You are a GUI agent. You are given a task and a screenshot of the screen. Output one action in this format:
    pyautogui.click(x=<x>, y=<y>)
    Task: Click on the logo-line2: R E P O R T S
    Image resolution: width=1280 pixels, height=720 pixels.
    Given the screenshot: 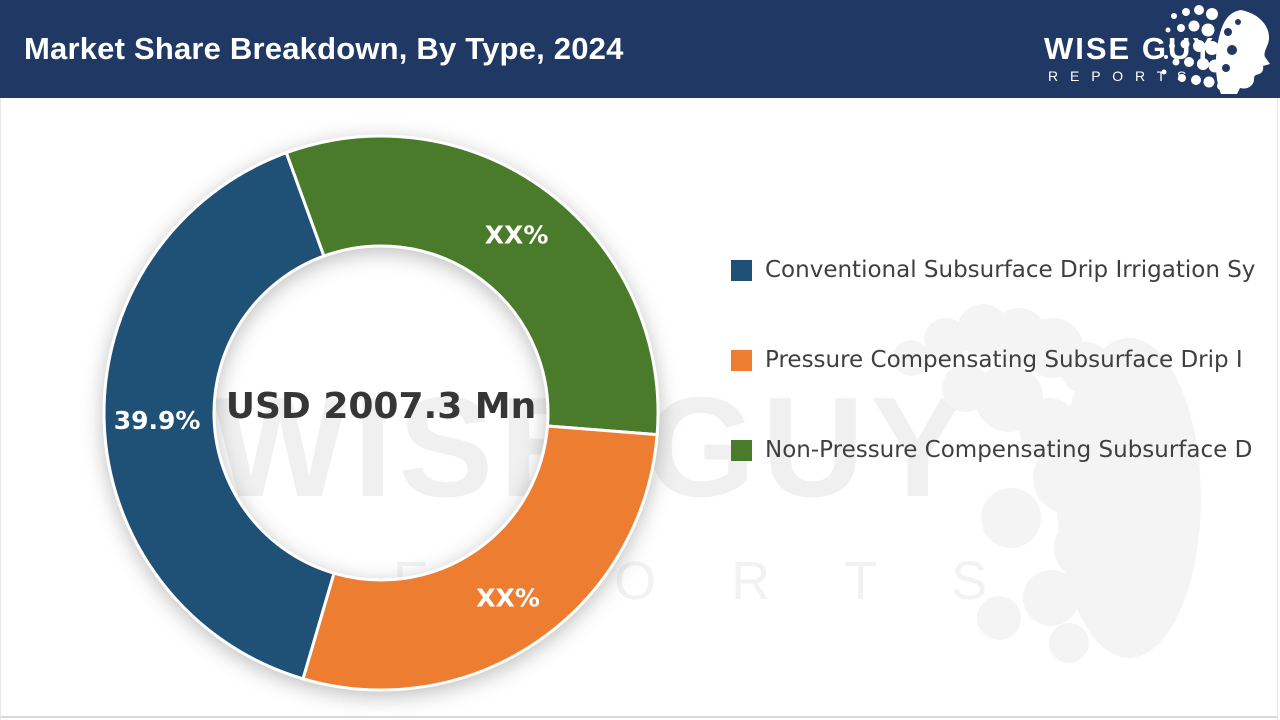 What is the action you would take?
    pyautogui.click(x=1119, y=76)
    